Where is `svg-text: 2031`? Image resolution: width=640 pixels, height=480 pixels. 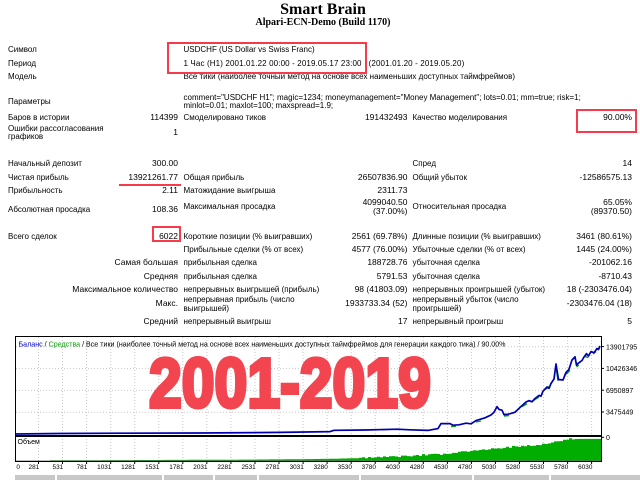
svg-text: 2031 is located at coordinates (200, 467).